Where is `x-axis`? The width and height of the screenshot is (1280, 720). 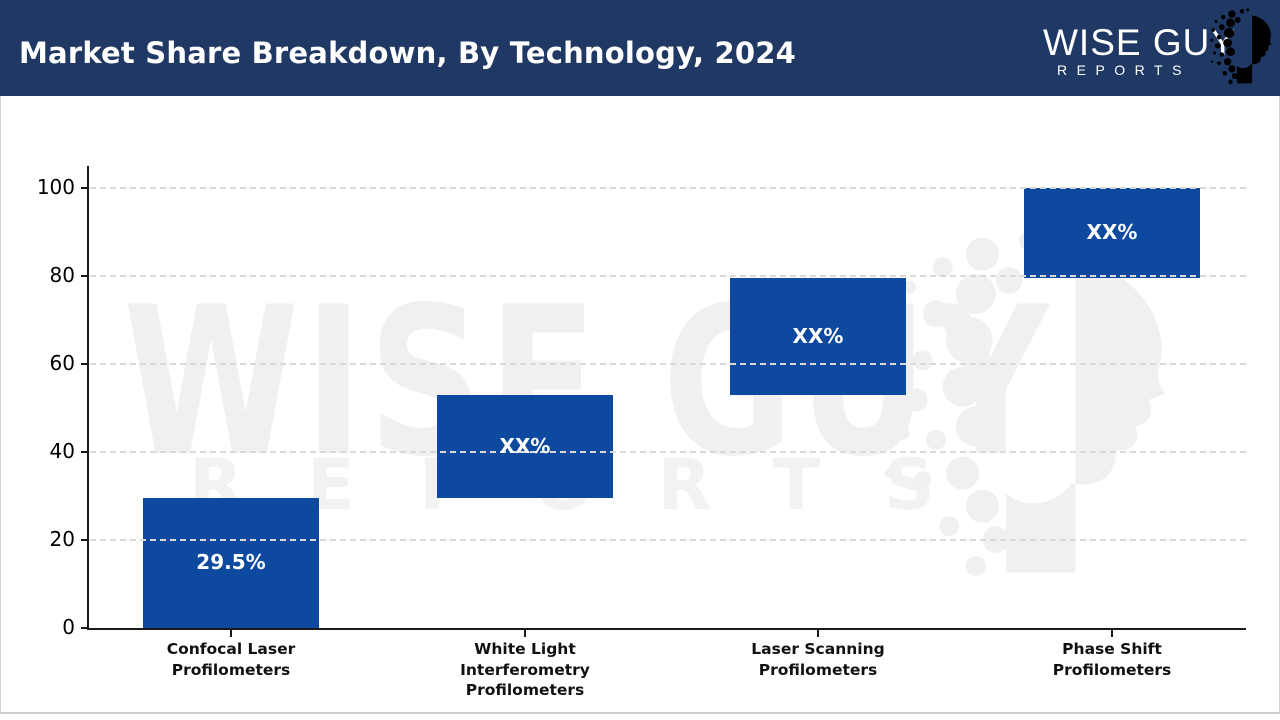 x-axis is located at coordinates (666, 629).